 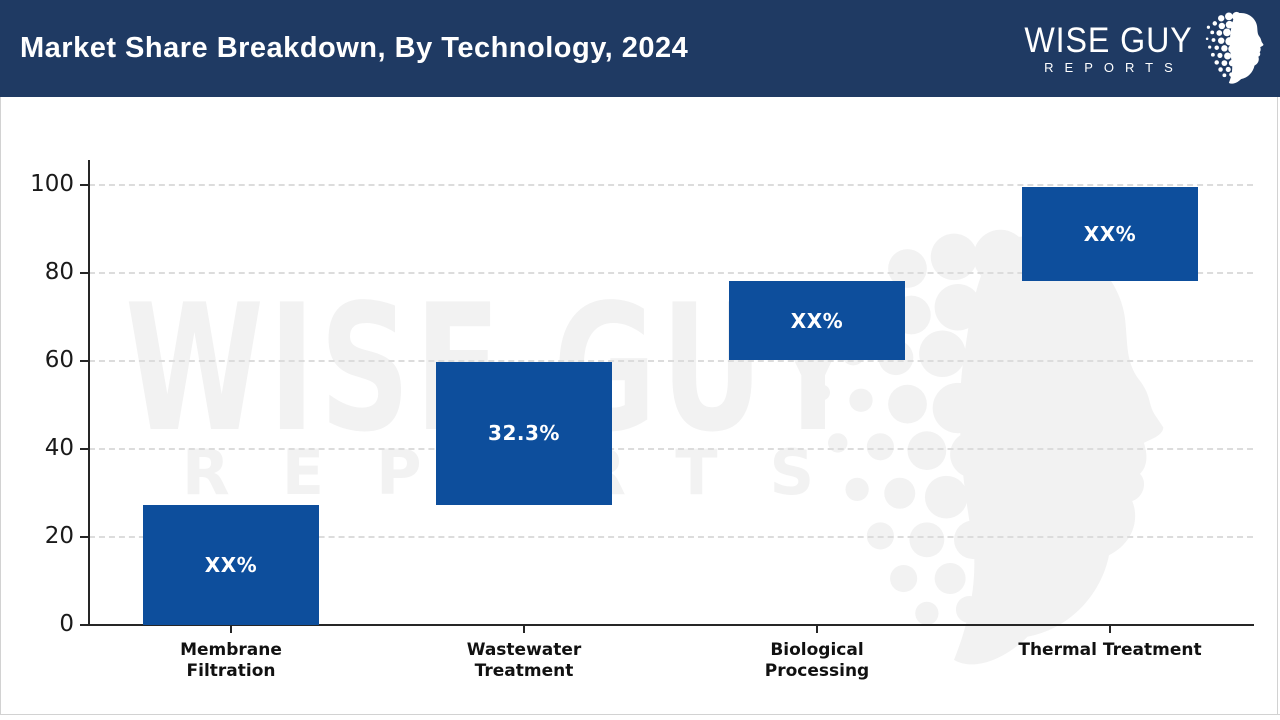 I want to click on category-label-biological-processing: Biological Processing, so click(x=817, y=660).